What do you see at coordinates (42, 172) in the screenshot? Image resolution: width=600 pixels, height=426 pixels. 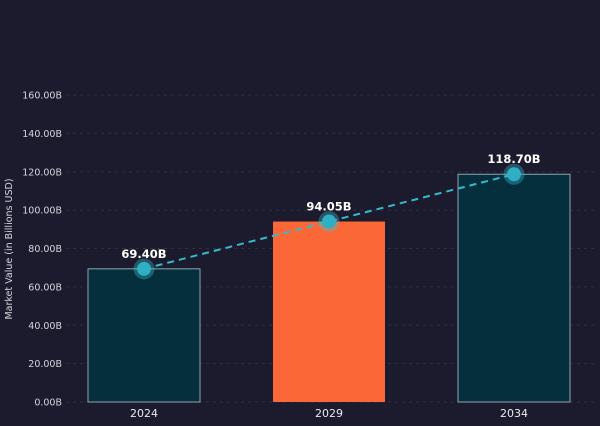 I see `y-tick-label: 120.00B` at bounding box center [42, 172].